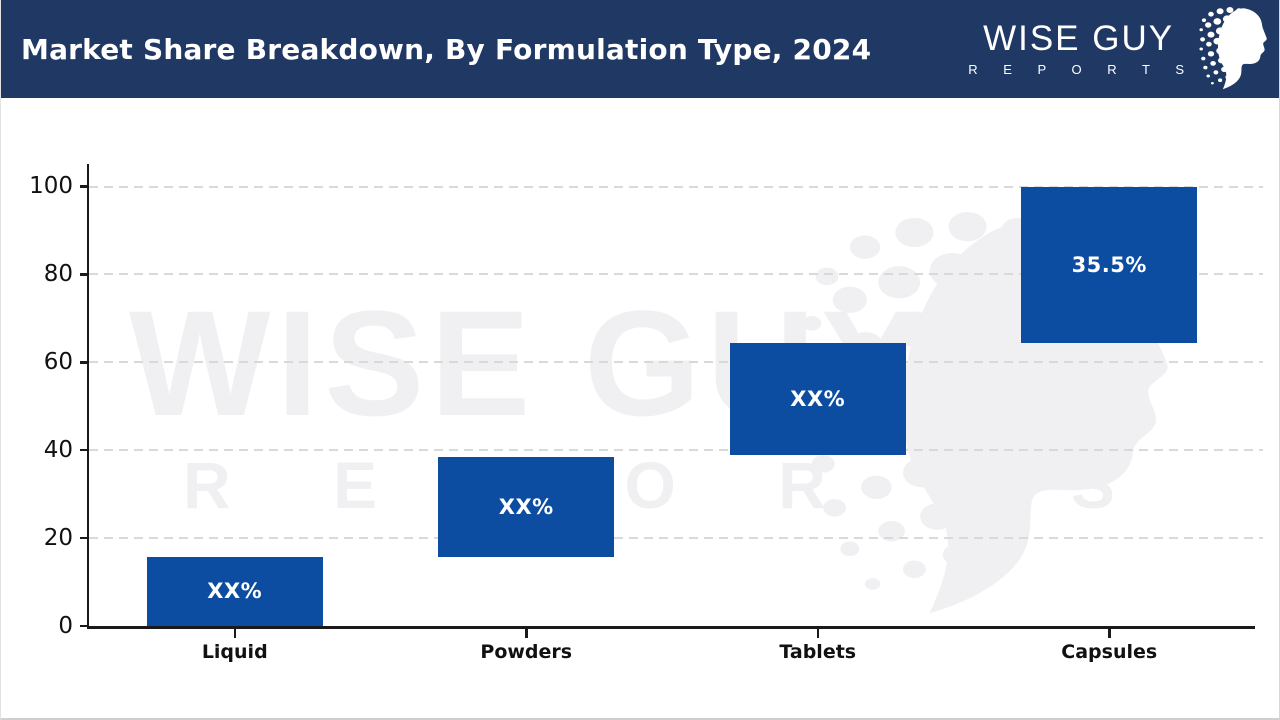 The image size is (1280, 720). What do you see at coordinates (58, 361) in the screenshot?
I see `y-tick-label-60: 60` at bounding box center [58, 361].